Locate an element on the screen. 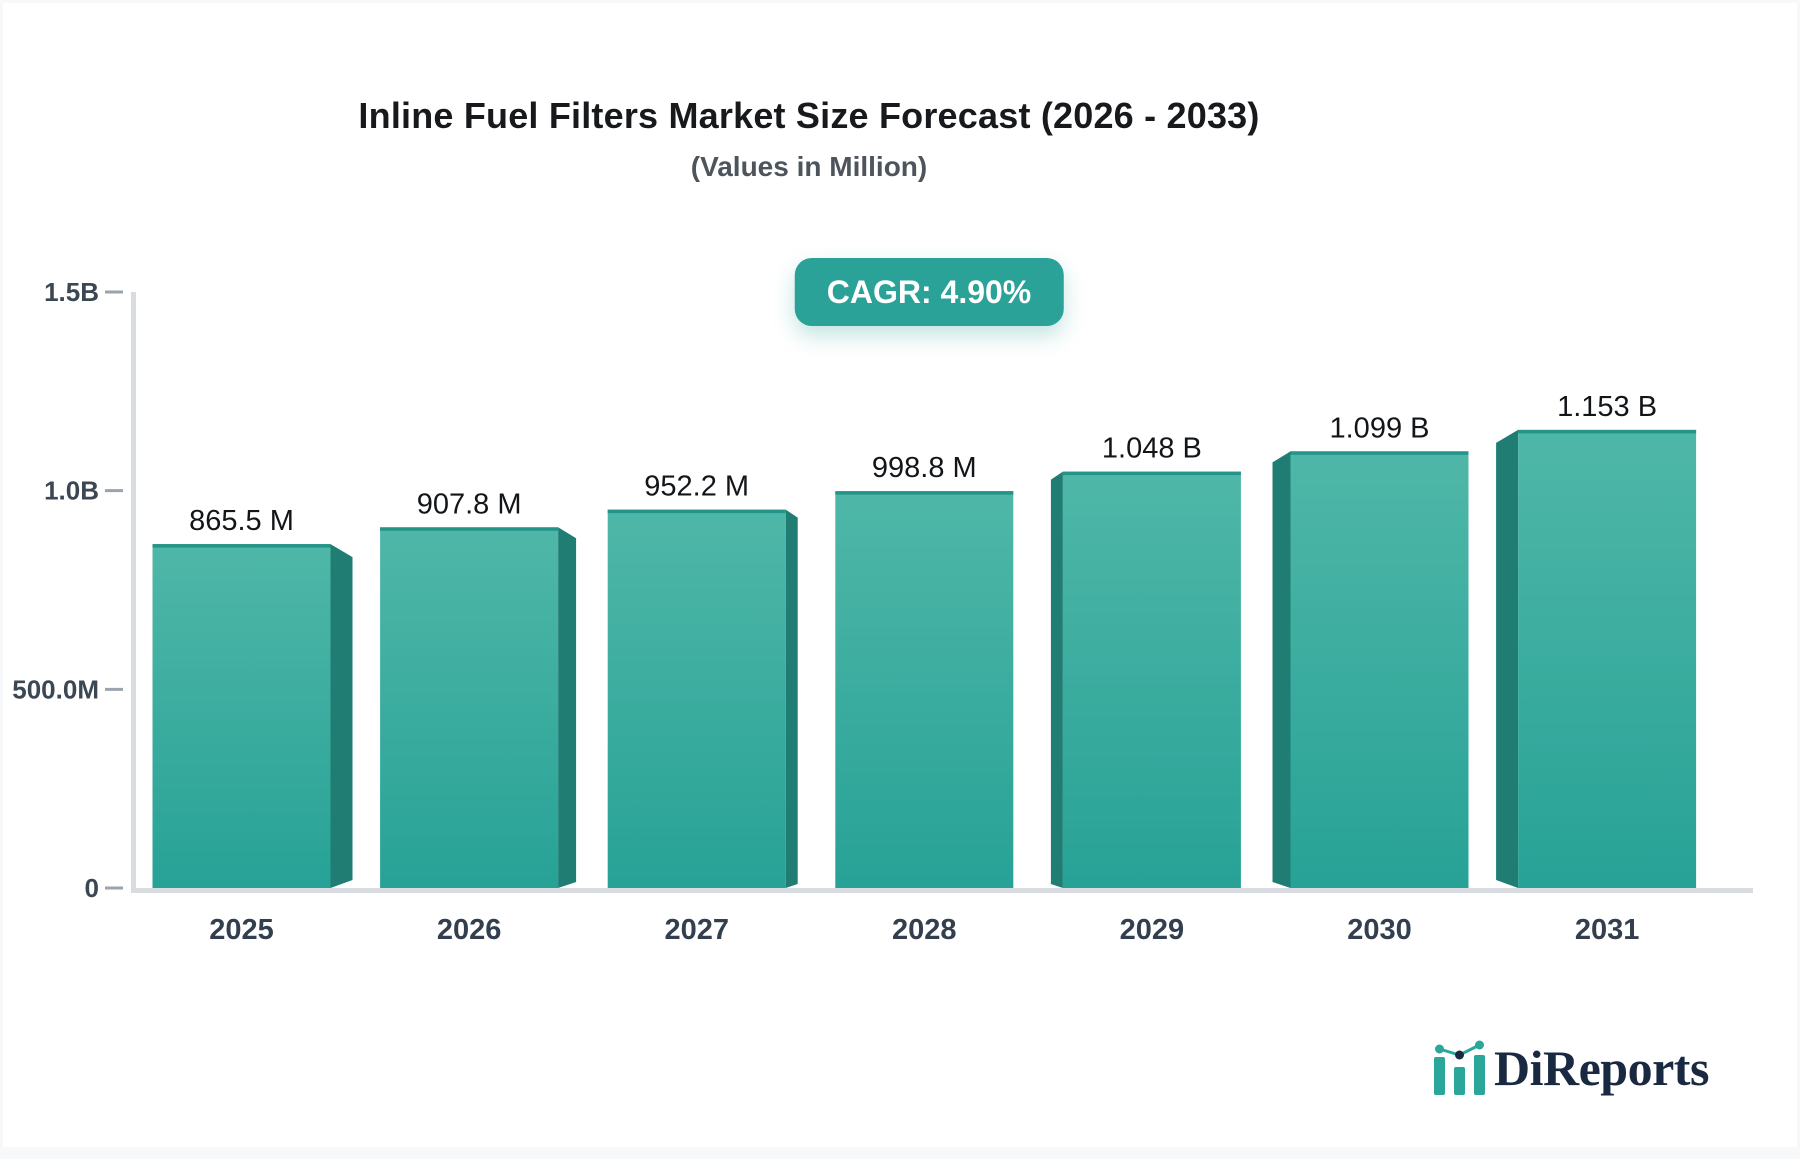 The image size is (1800, 1159). y-tick-label: 1.5B is located at coordinates (71, 292).